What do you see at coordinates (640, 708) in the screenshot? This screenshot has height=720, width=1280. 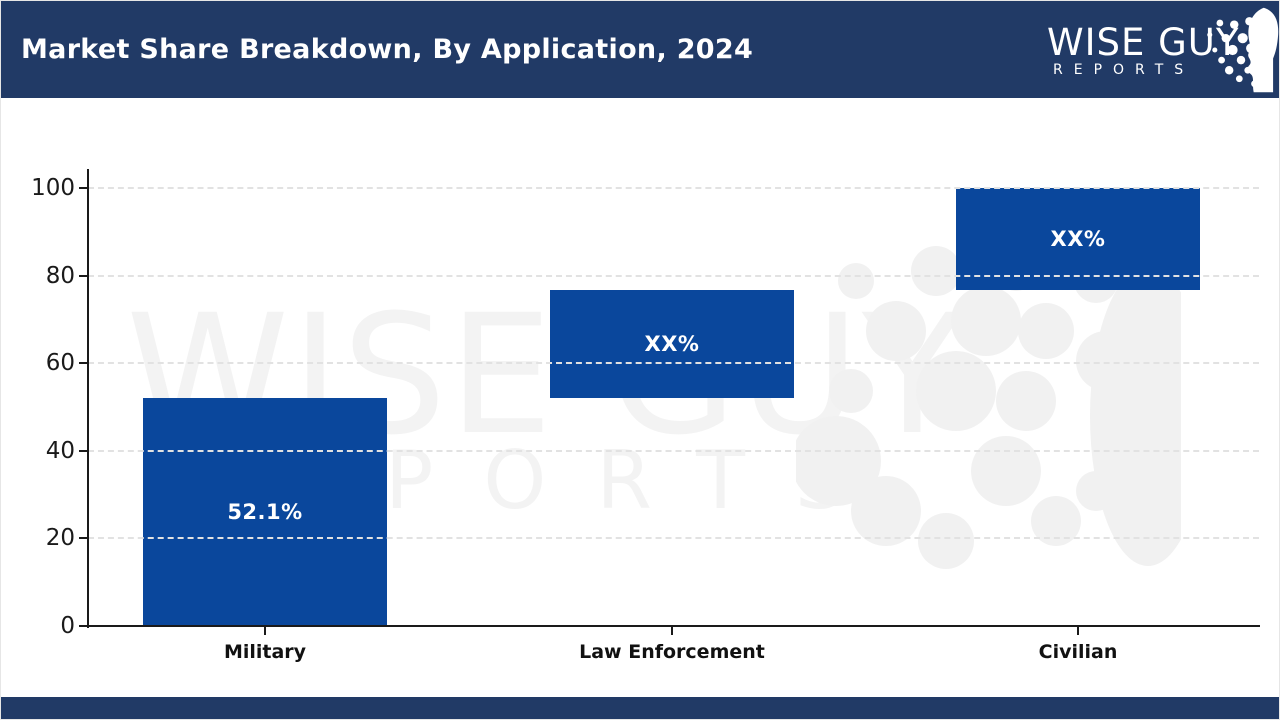 I see `footer-bar` at bounding box center [640, 708].